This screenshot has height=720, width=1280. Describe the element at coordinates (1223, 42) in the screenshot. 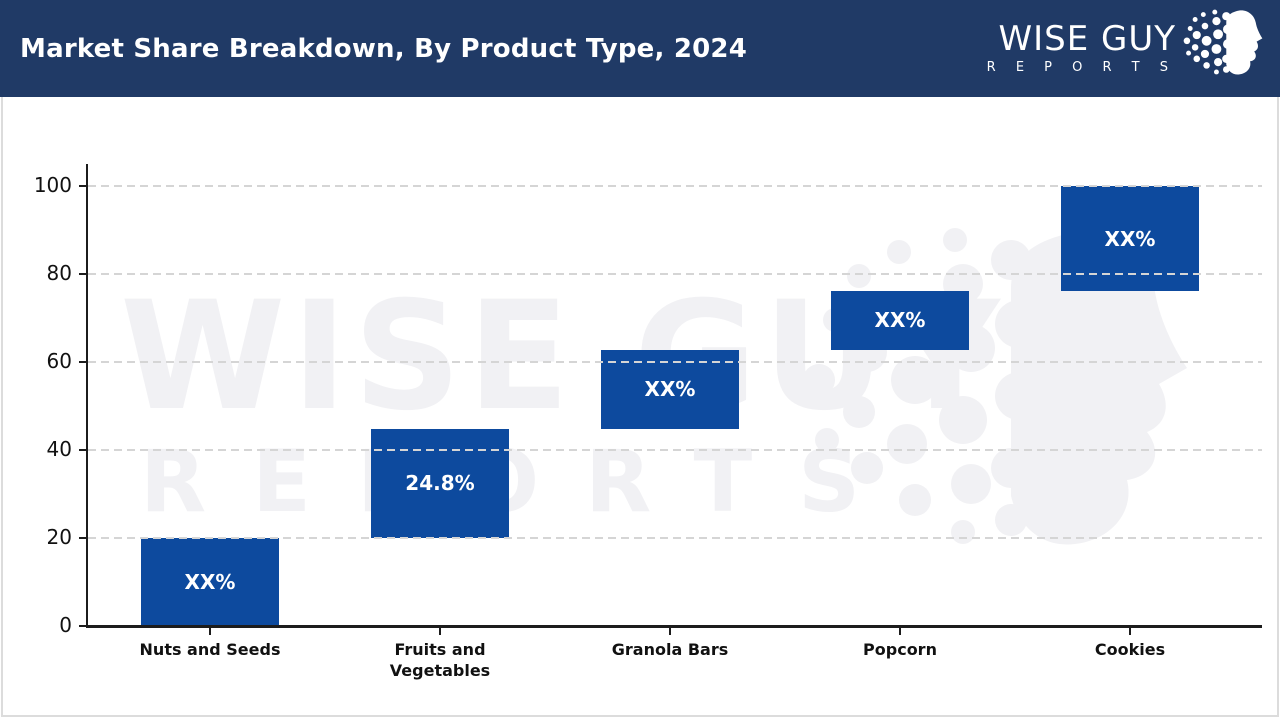

I see `dotted-face-logo-icon` at that location.